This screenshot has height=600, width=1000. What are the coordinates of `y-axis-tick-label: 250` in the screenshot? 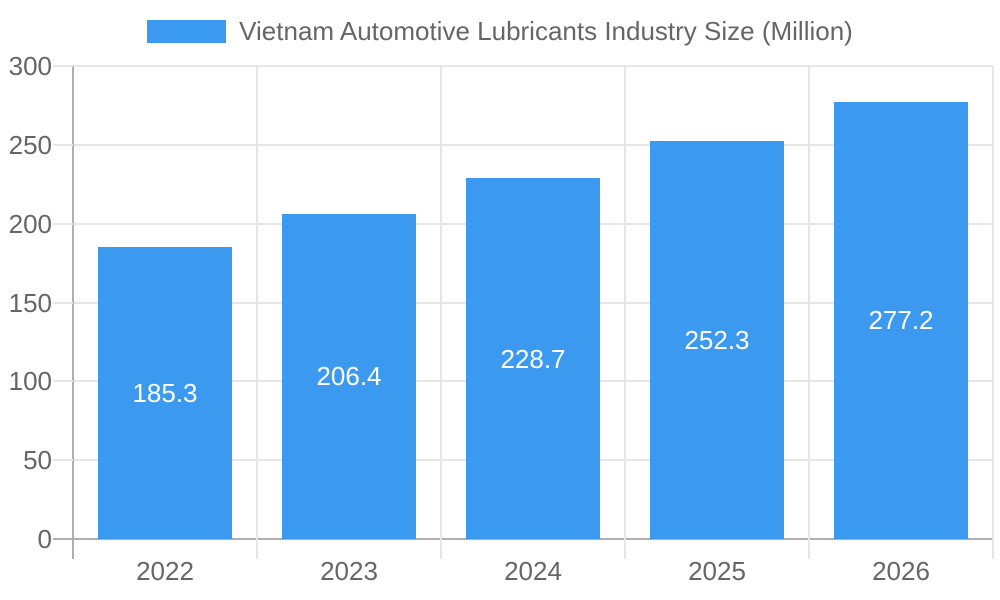 It's located at (30, 144).